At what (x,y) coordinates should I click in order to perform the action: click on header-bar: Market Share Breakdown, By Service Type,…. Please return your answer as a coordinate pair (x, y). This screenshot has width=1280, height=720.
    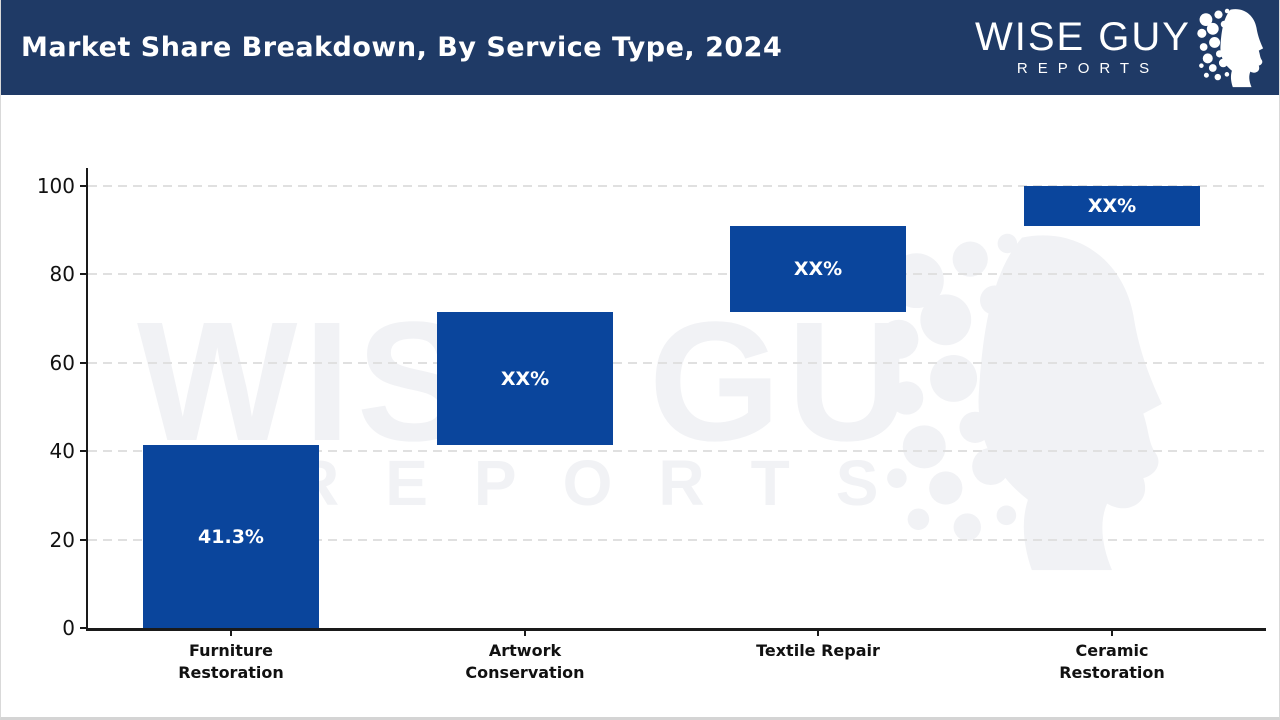
    Looking at the image, I should click on (640, 47).